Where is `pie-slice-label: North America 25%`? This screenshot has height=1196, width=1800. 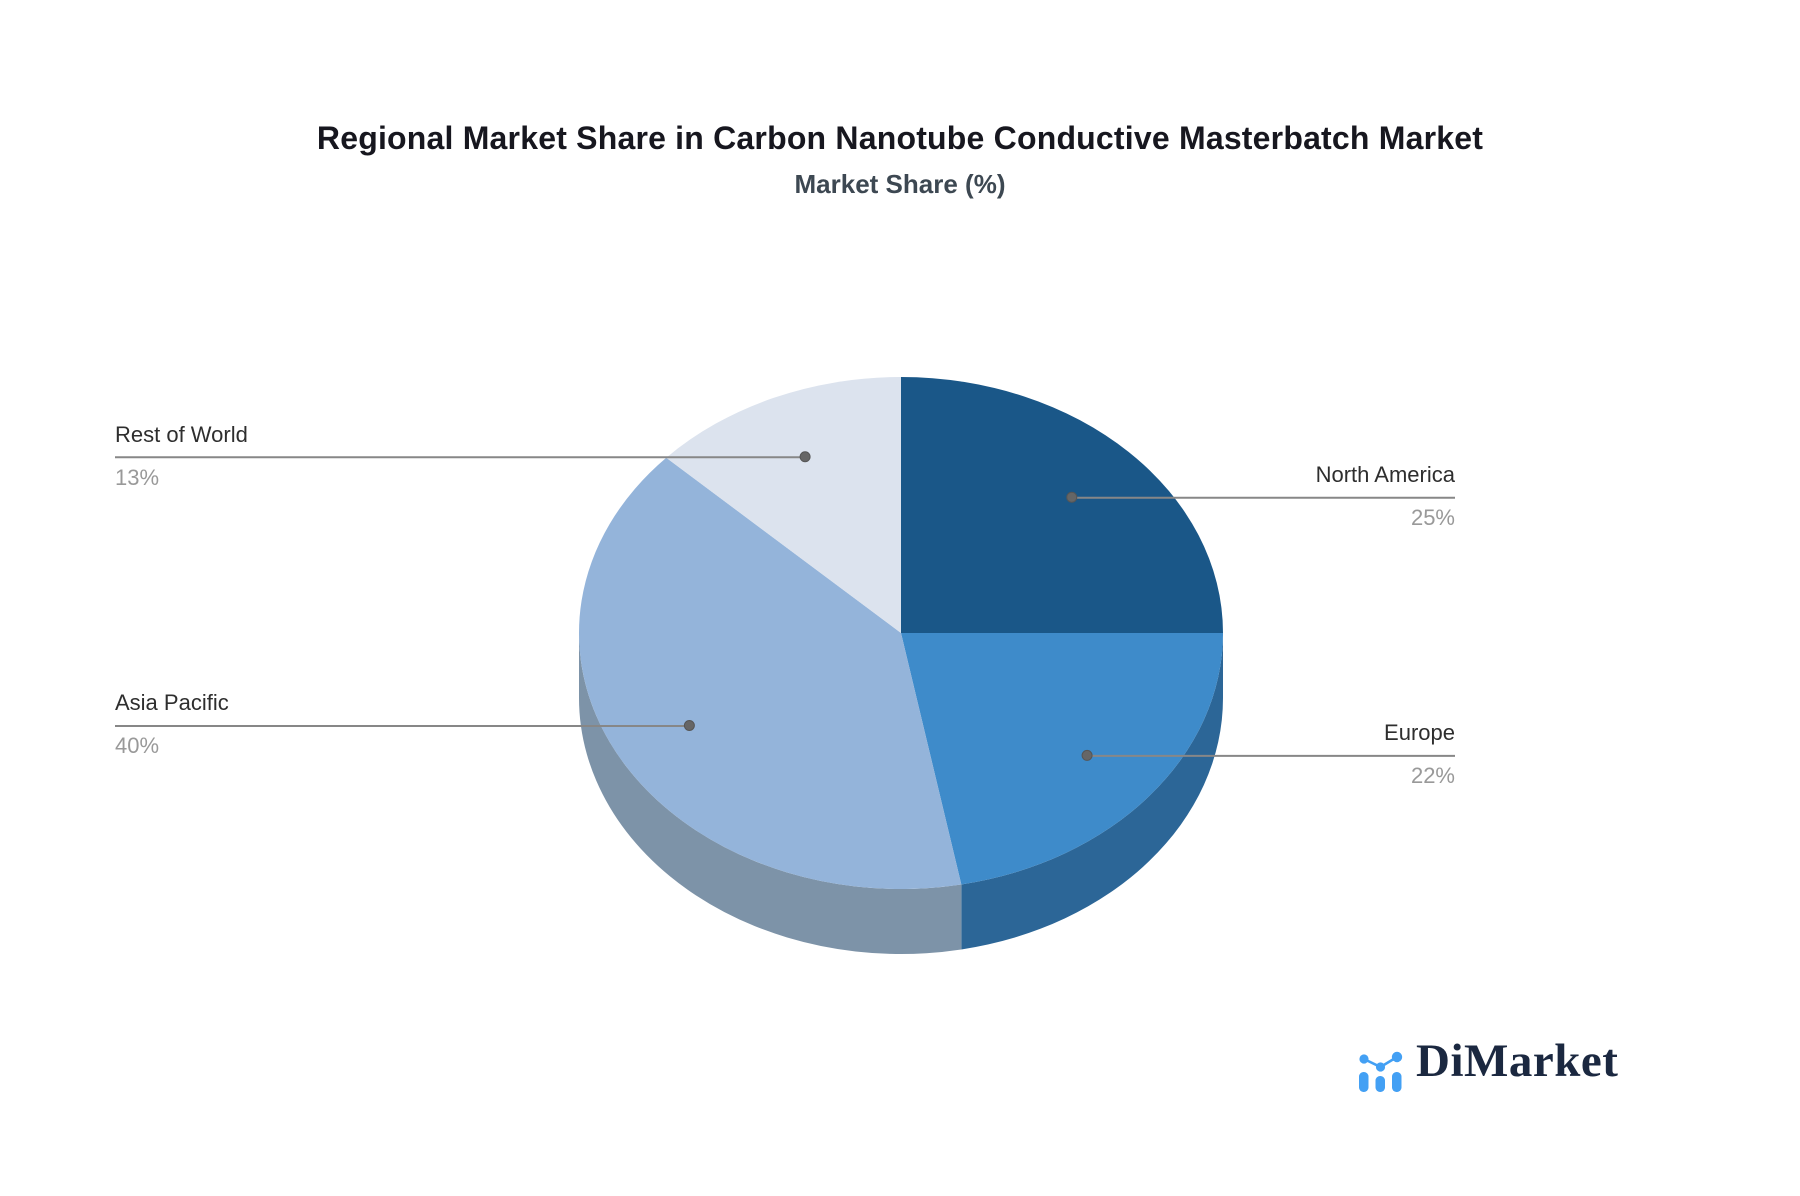
pie-slice-label: North America 25% is located at coordinates (1245, 496).